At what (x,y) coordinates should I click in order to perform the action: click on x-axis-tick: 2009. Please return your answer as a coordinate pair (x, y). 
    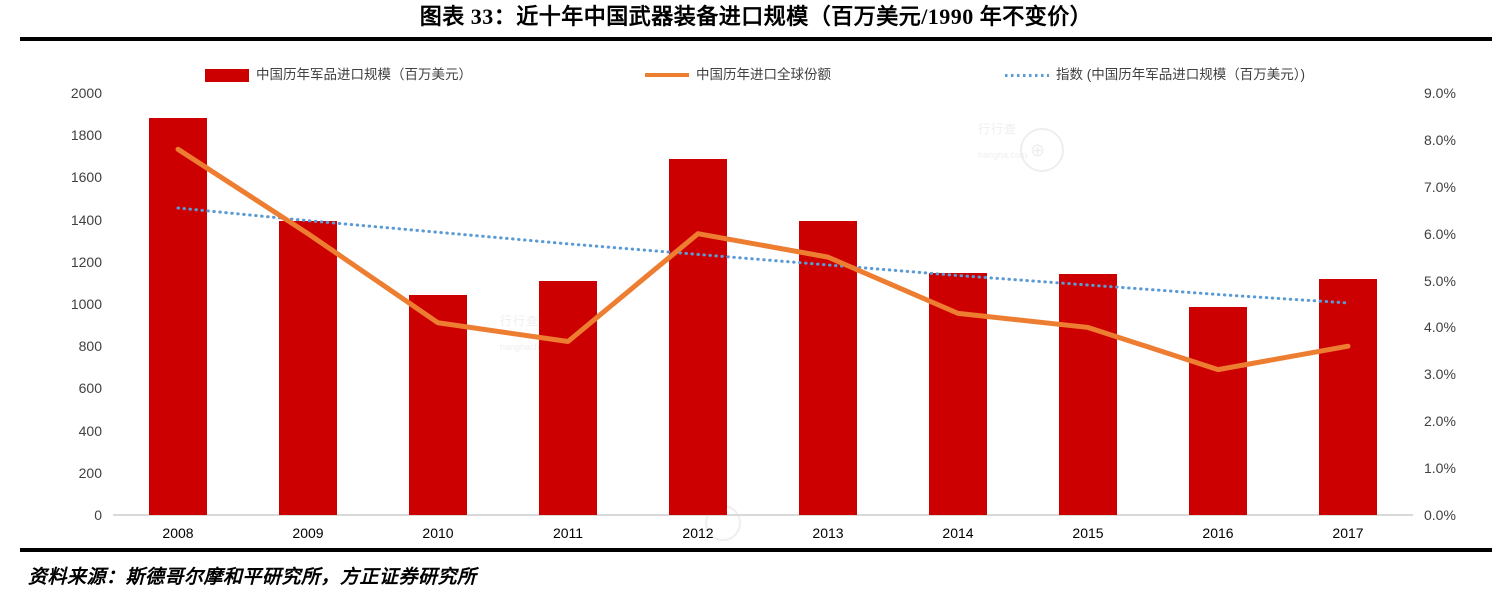
    Looking at the image, I should click on (308, 533).